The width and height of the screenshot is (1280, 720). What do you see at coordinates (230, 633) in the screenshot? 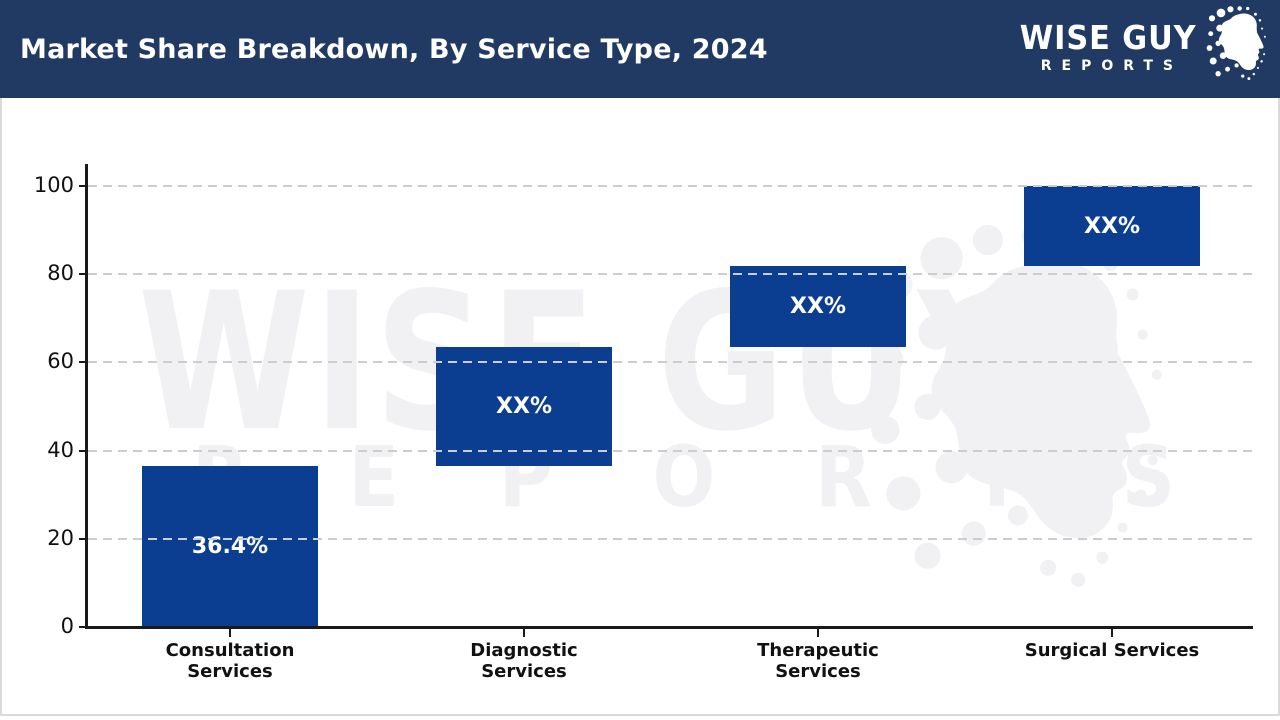
I see `x-tick-consultation-services` at bounding box center [230, 633].